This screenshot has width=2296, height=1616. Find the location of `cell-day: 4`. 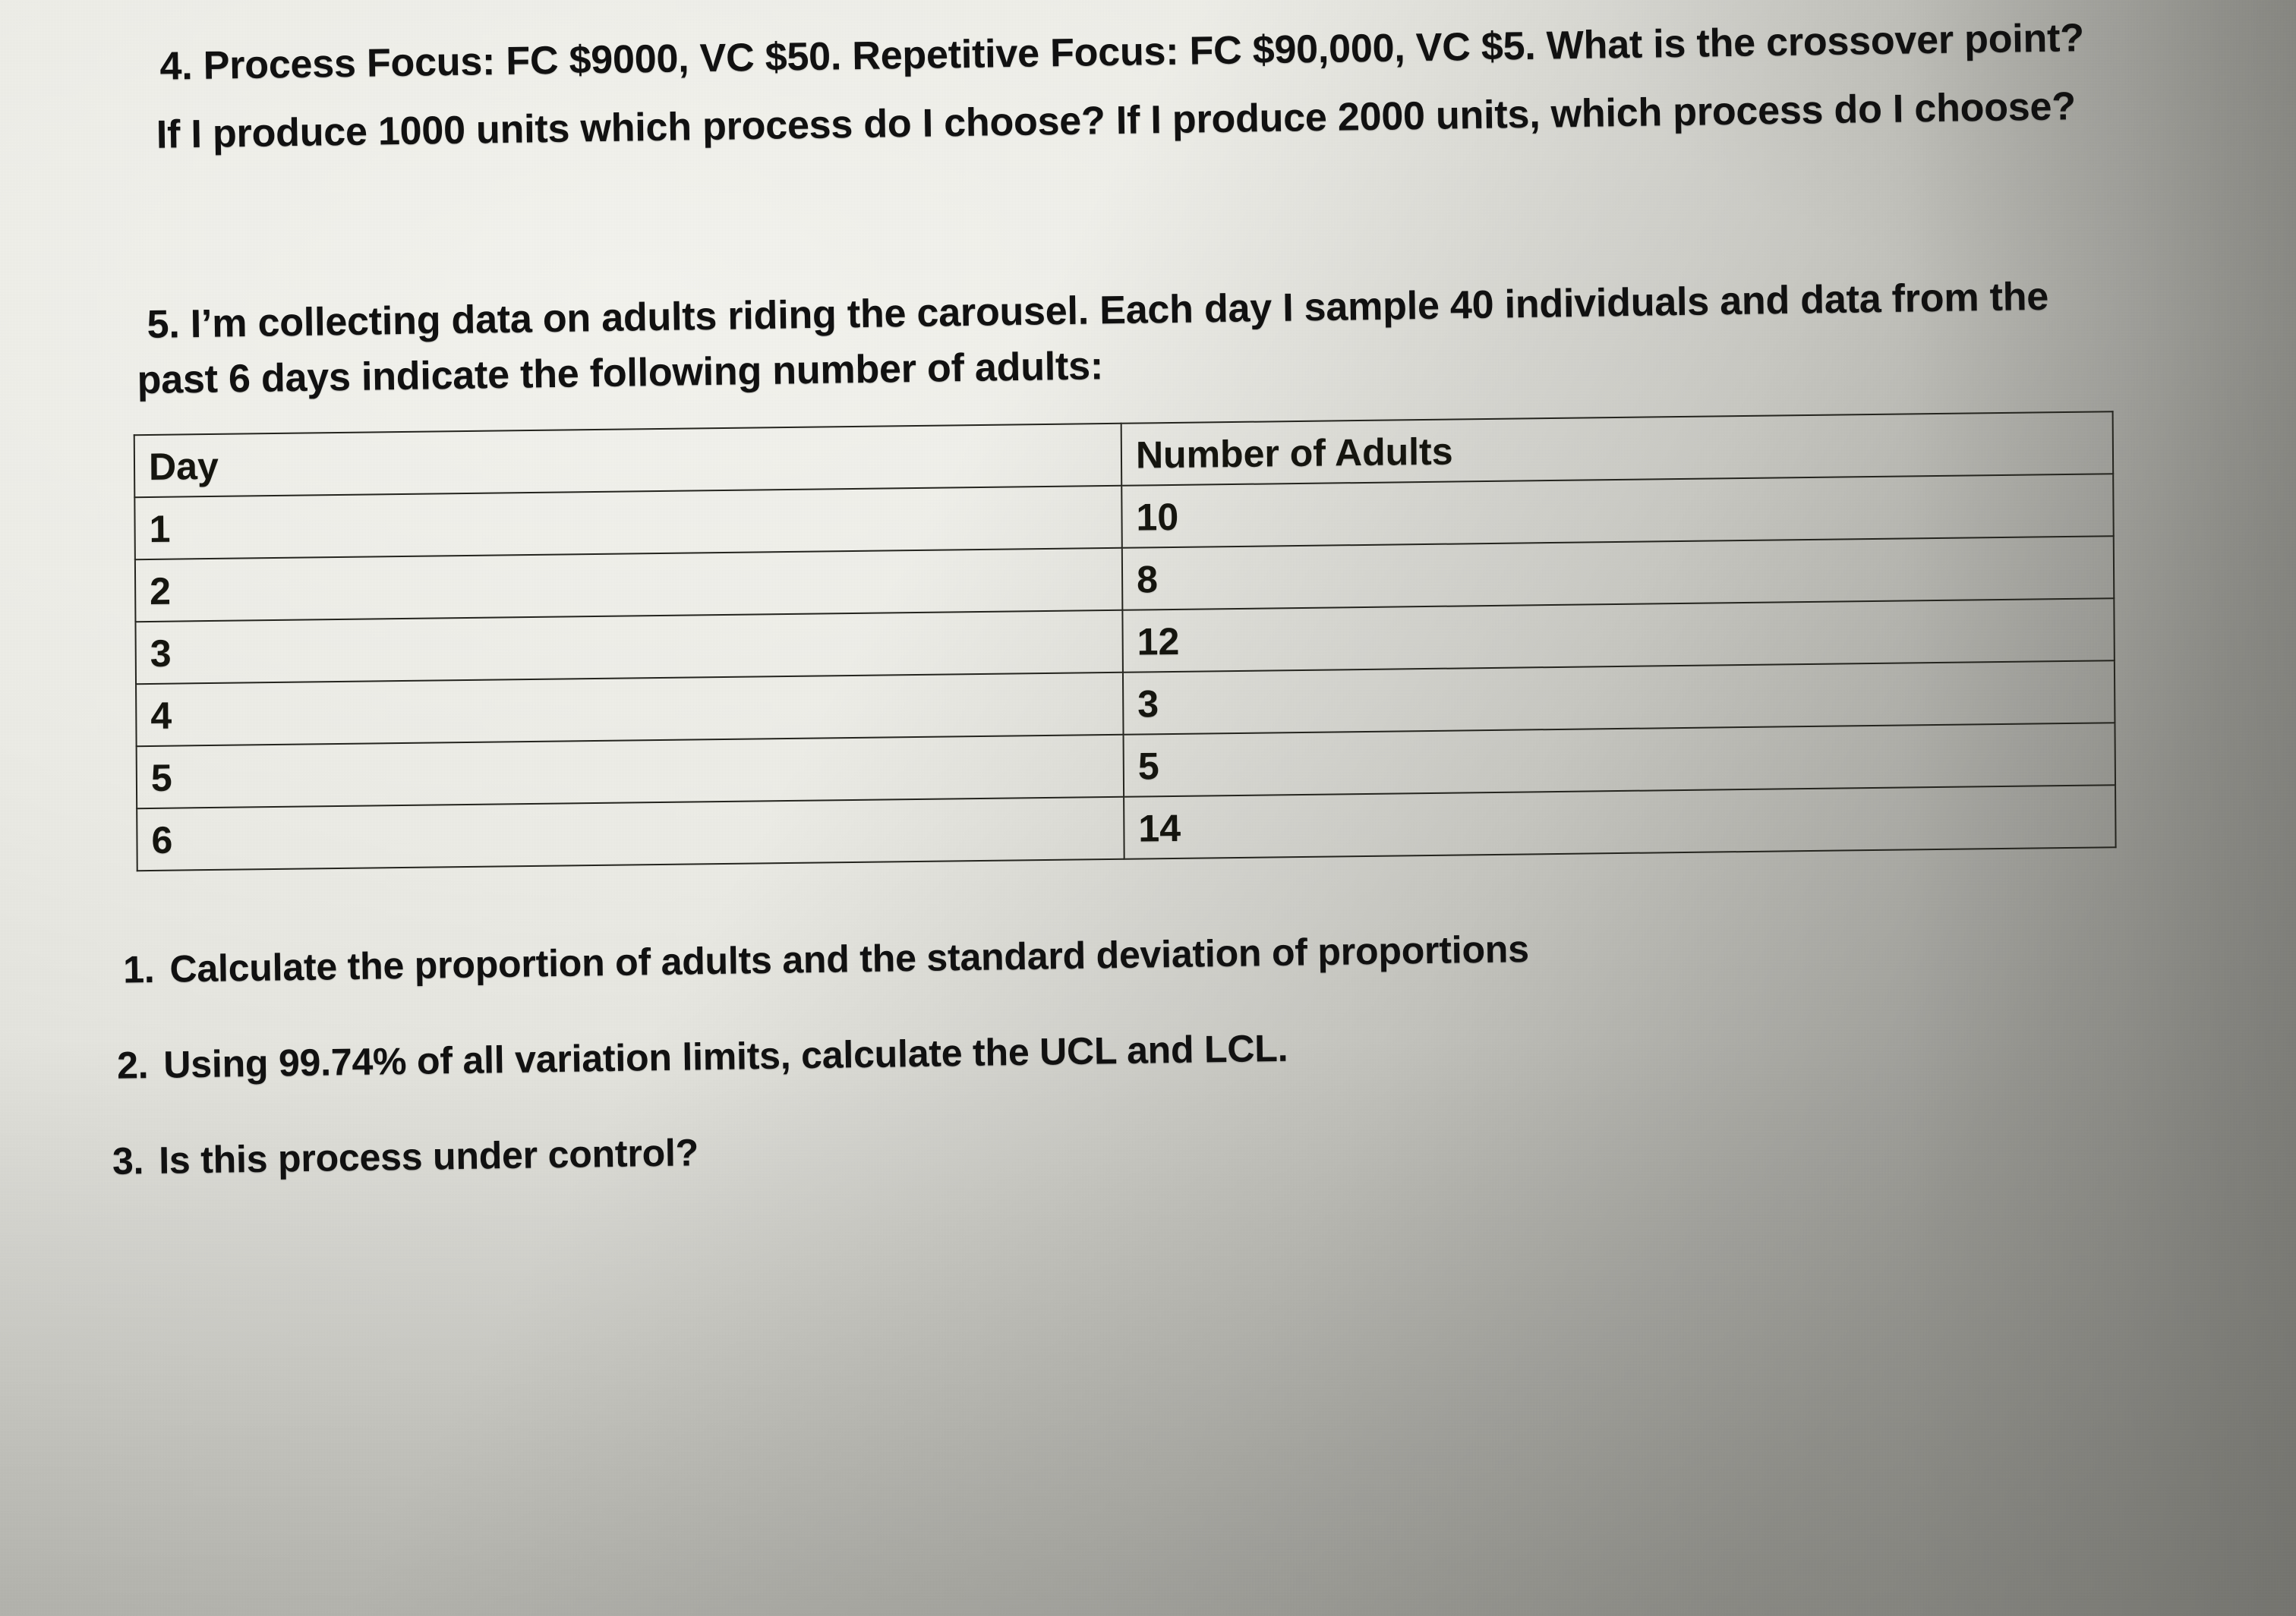

cell-day: 4 is located at coordinates (630, 709).